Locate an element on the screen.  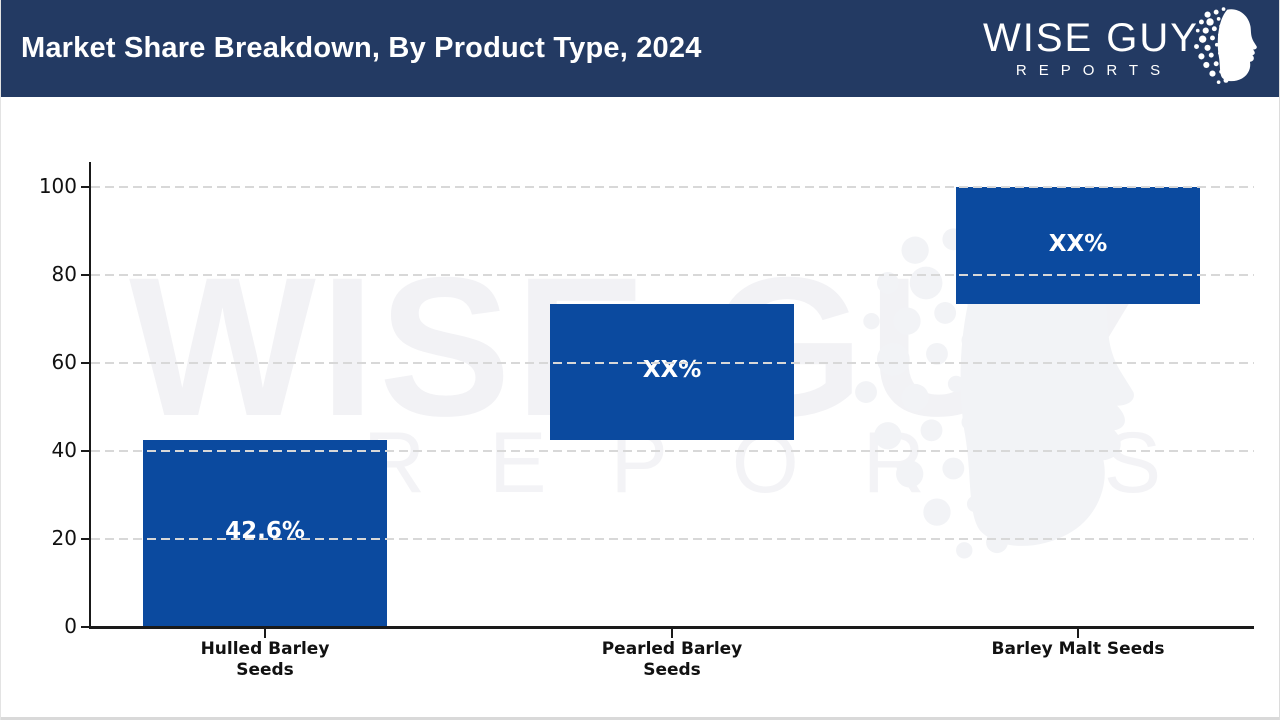
watermark-subtitle: REPORTS is located at coordinates (794, 463).